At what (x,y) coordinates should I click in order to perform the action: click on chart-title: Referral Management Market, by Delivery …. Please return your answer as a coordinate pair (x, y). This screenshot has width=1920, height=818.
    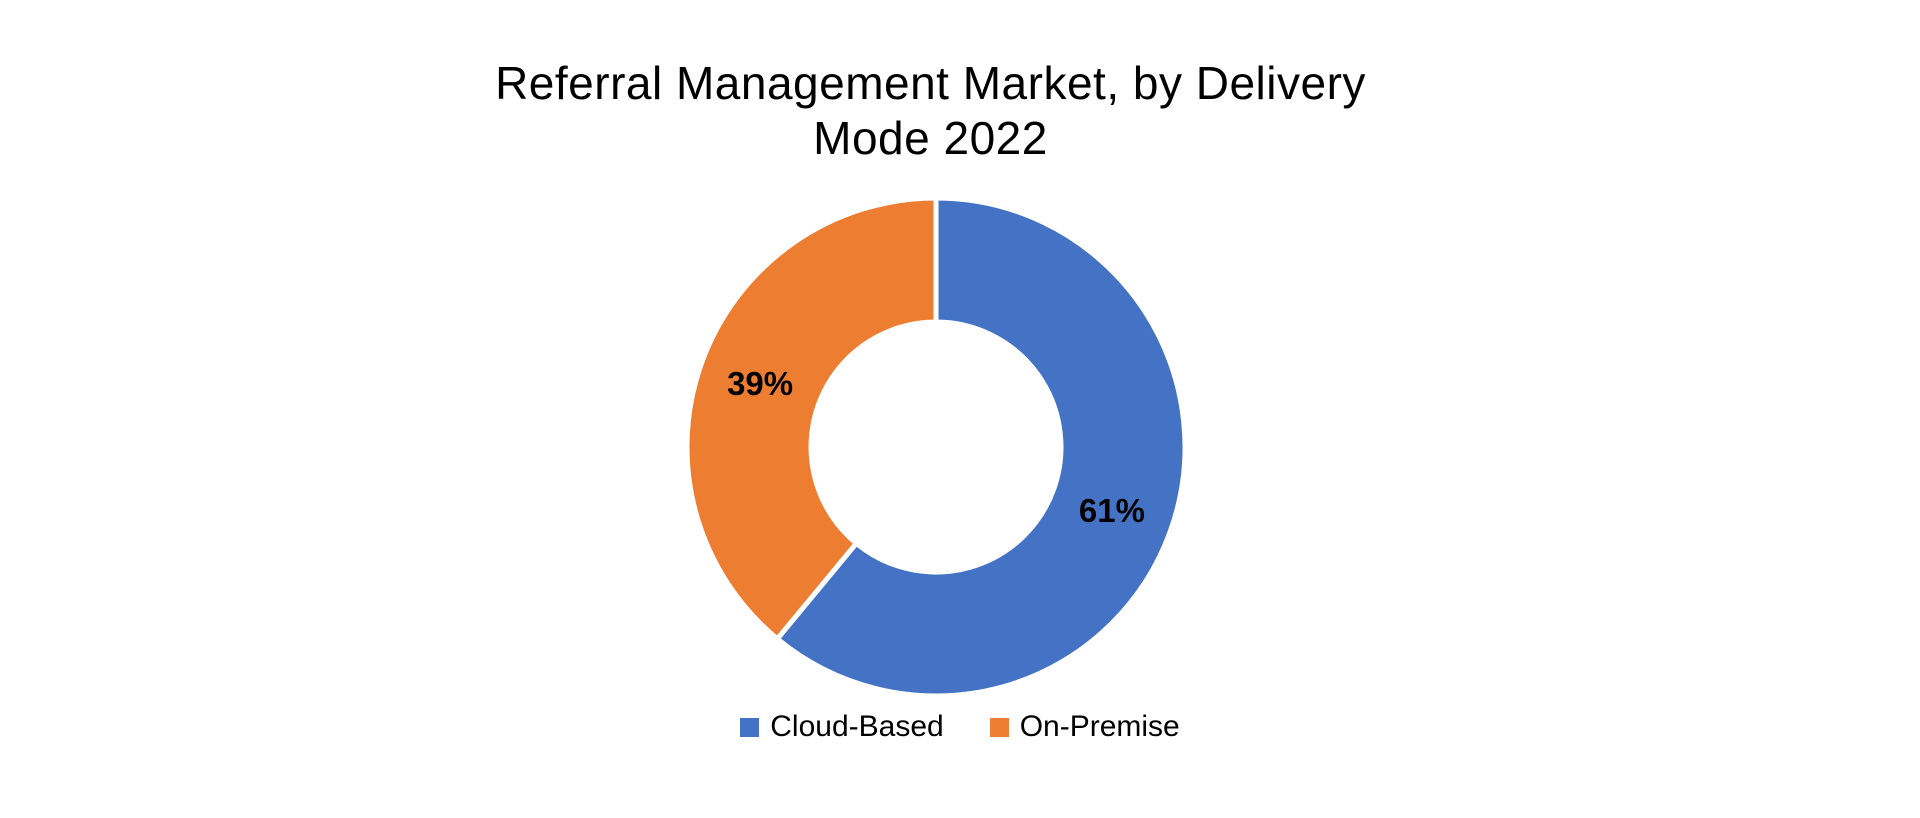
    Looking at the image, I should click on (930, 111).